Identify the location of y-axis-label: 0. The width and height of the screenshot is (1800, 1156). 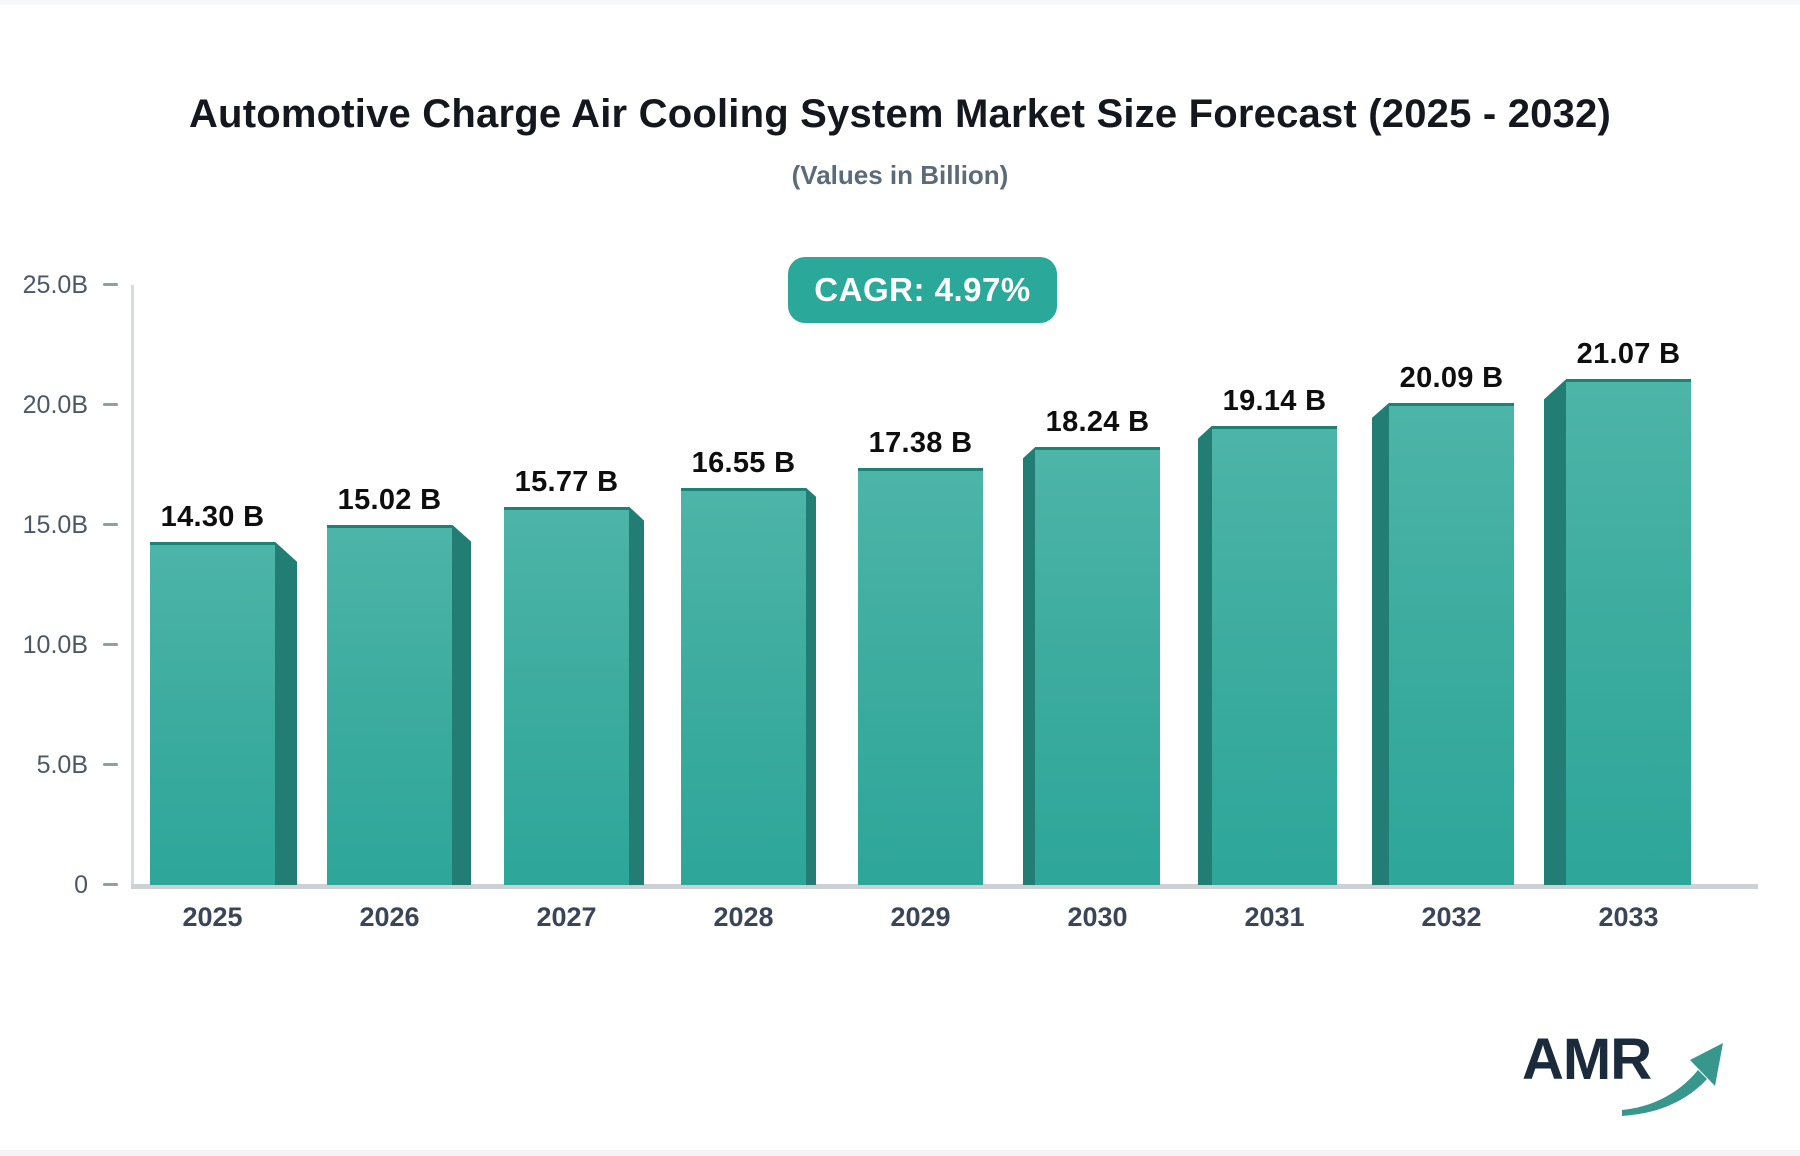
(81, 885).